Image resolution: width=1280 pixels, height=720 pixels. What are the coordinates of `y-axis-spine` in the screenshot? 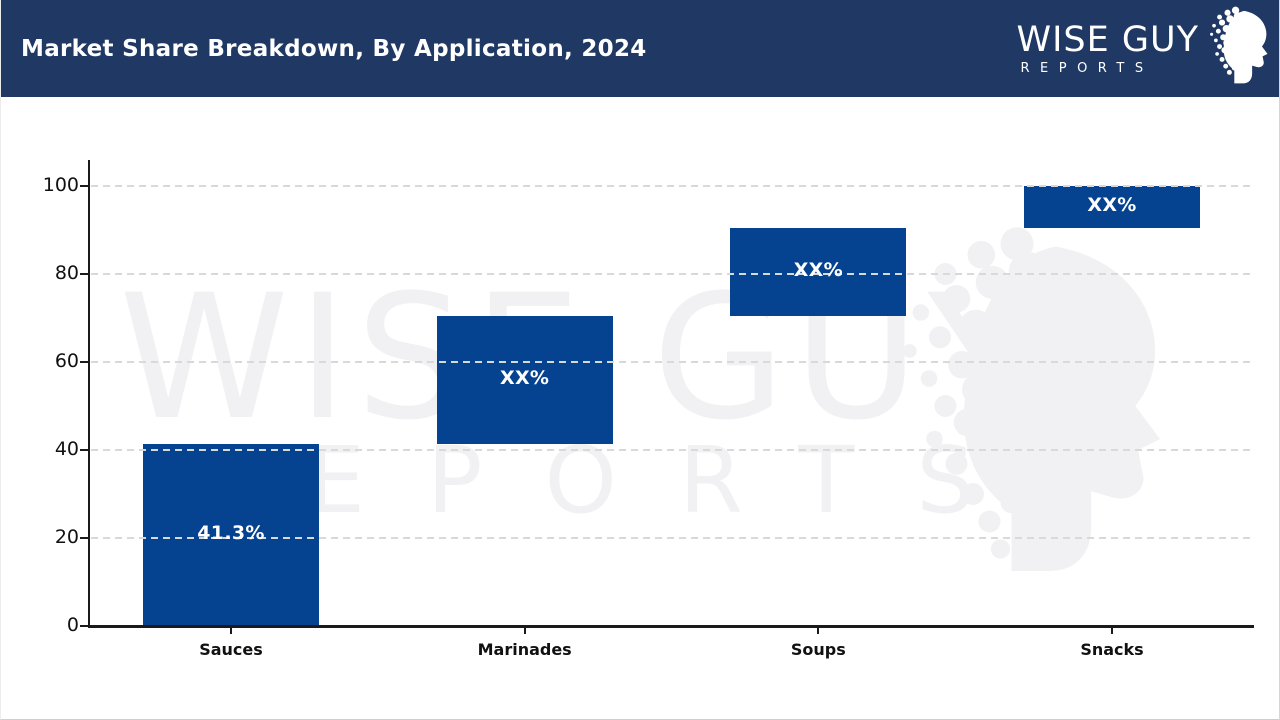 It's located at (89, 394).